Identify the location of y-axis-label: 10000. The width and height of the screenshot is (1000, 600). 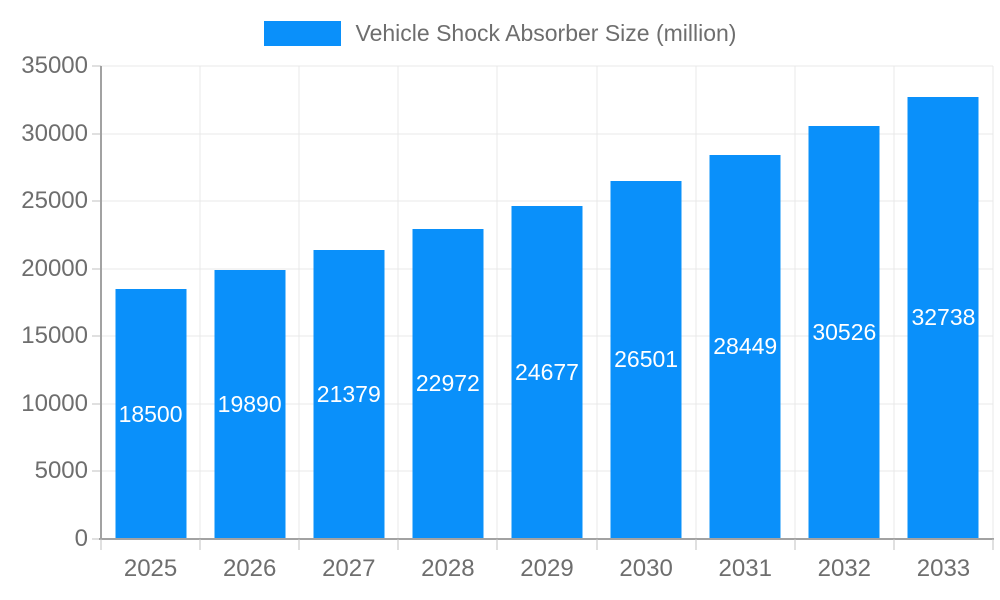
(54, 403).